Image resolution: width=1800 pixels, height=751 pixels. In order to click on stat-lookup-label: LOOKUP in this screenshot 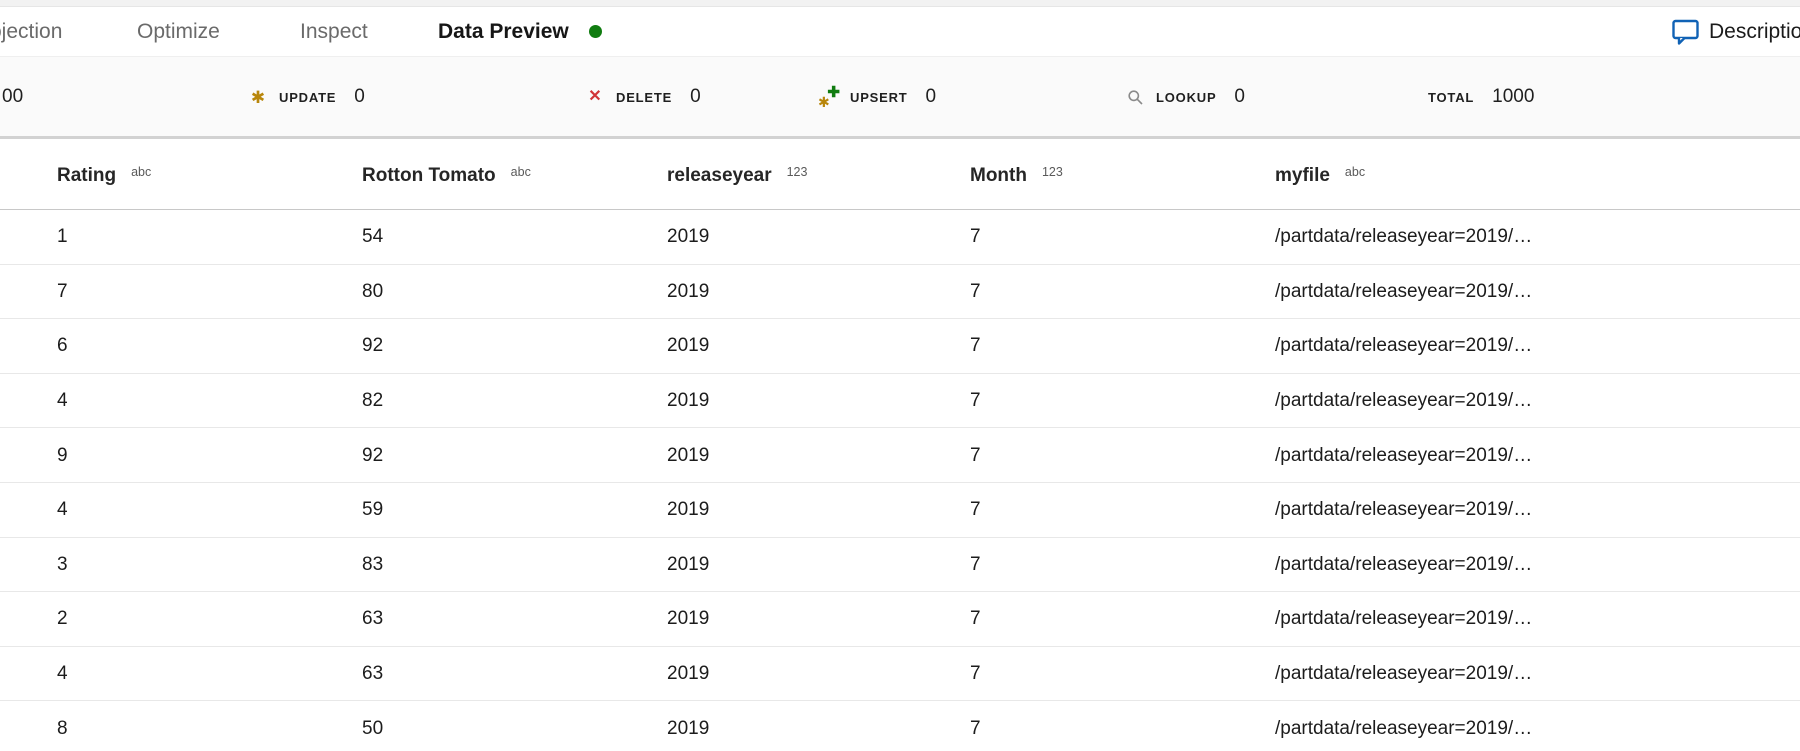, I will do `click(1186, 97)`.